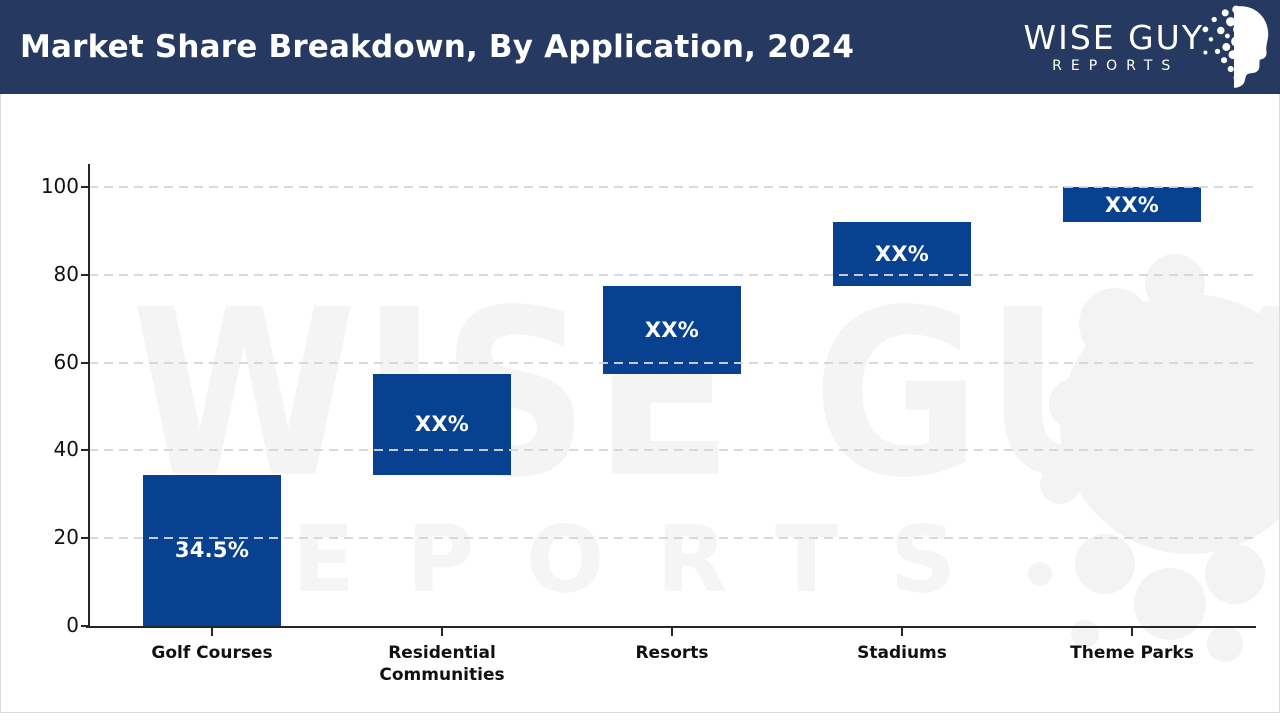 This screenshot has height=720, width=1280. Describe the element at coordinates (1116, 66) in the screenshot. I see `logo-subtitle: REPORTS` at that location.